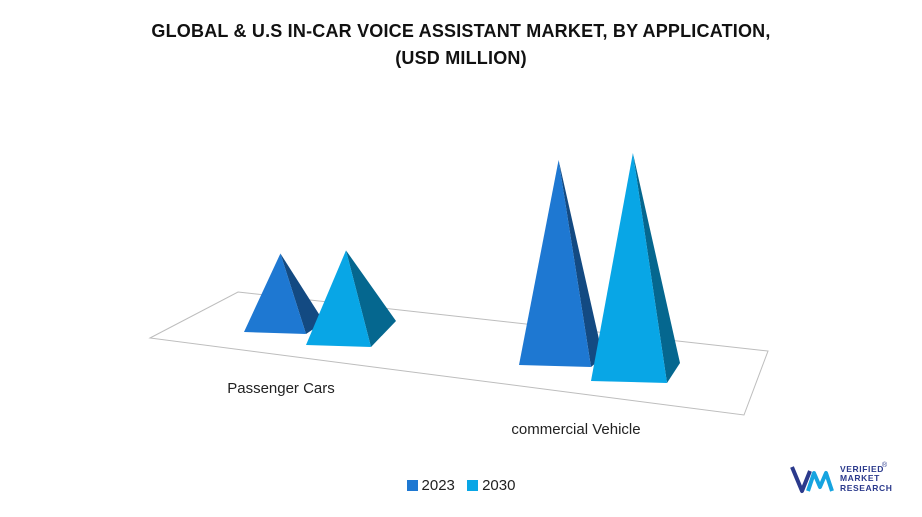 The width and height of the screenshot is (922, 517). Describe the element at coordinates (338, 298) in the screenshot. I see `pyramid-passenger-cars-2030-front-face` at that location.